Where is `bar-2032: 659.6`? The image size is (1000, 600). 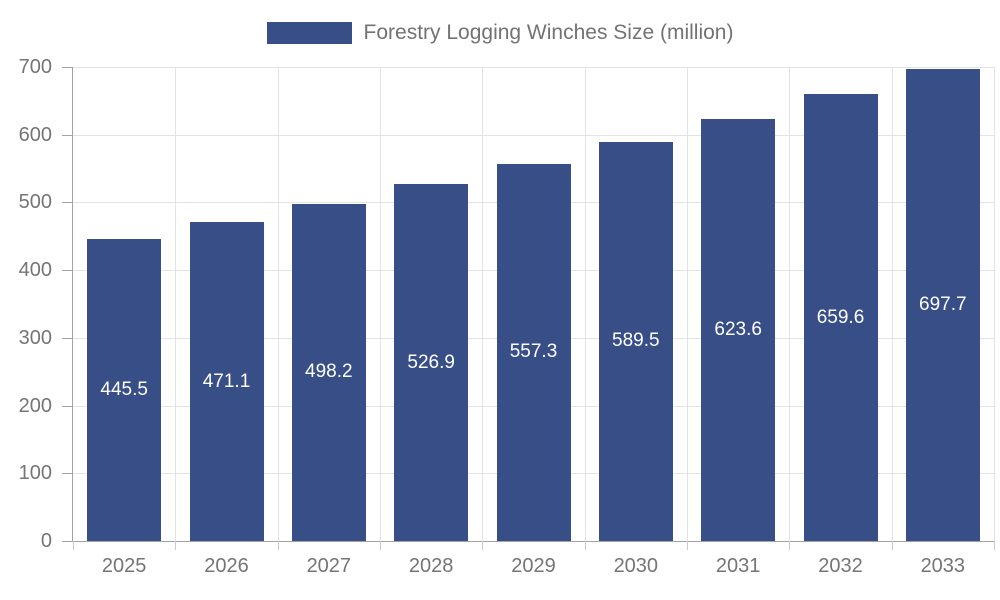
bar-2032: 659.6 is located at coordinates (840, 317).